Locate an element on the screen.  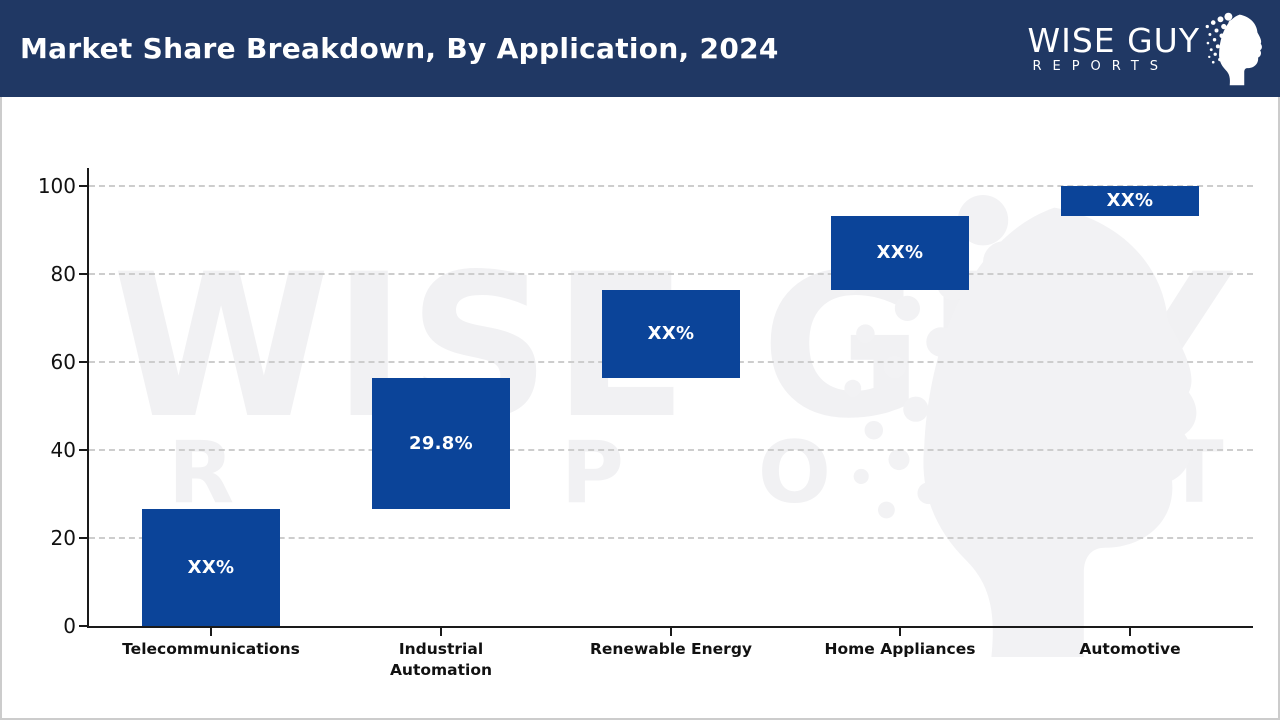
x-tick-industrial-automation is located at coordinates (441, 632).